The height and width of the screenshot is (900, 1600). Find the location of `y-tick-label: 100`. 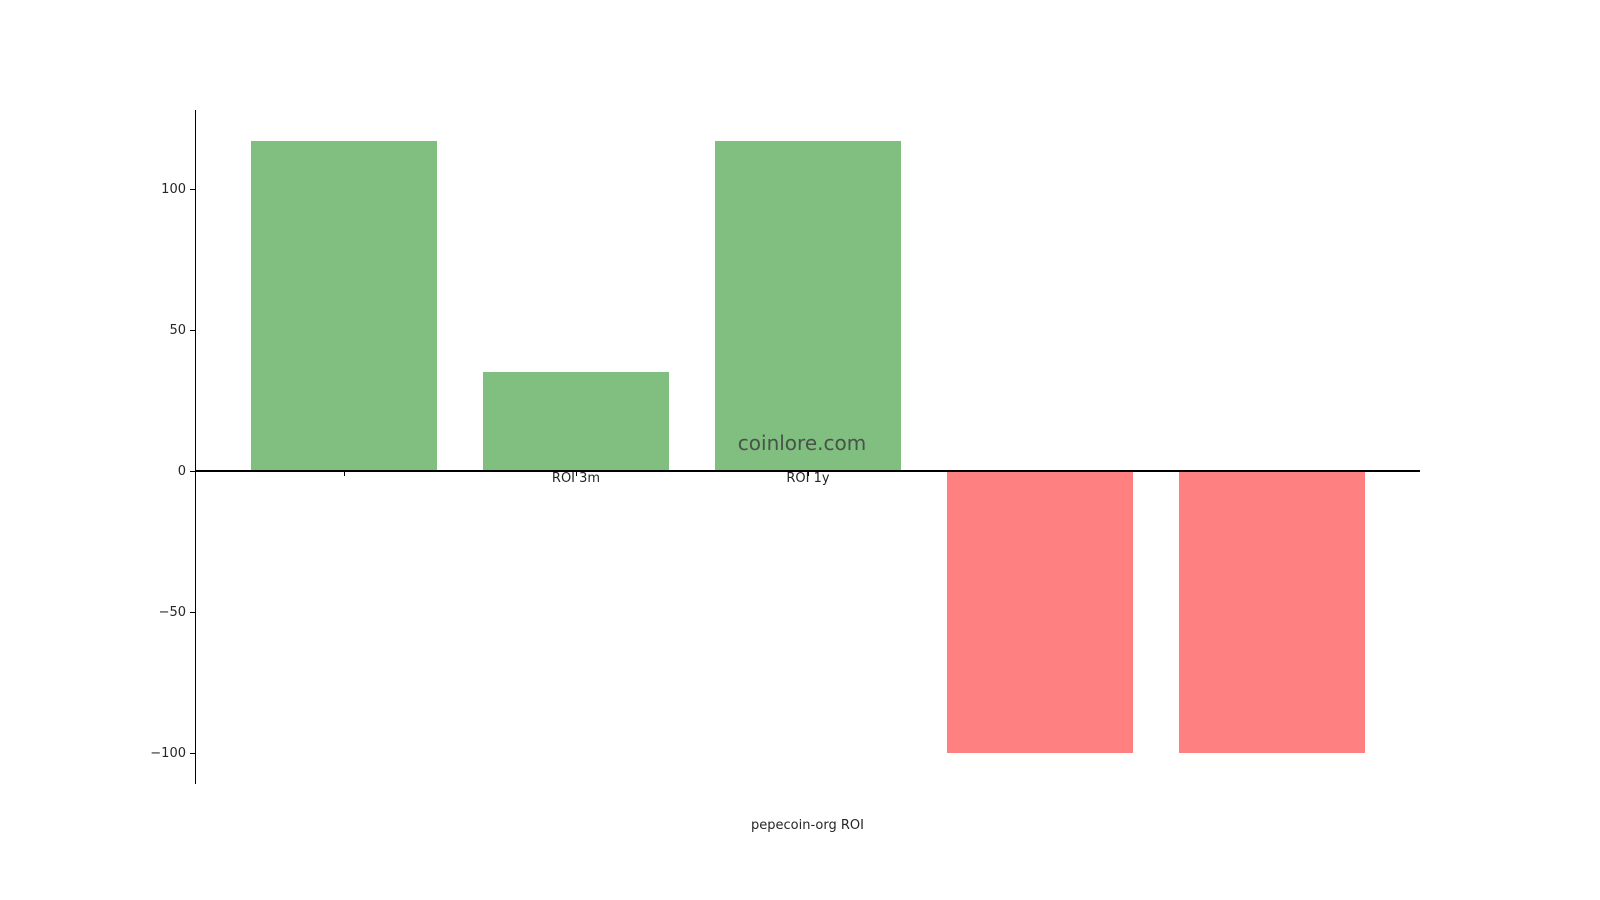

y-tick-label: 100 is located at coordinates (173, 189).